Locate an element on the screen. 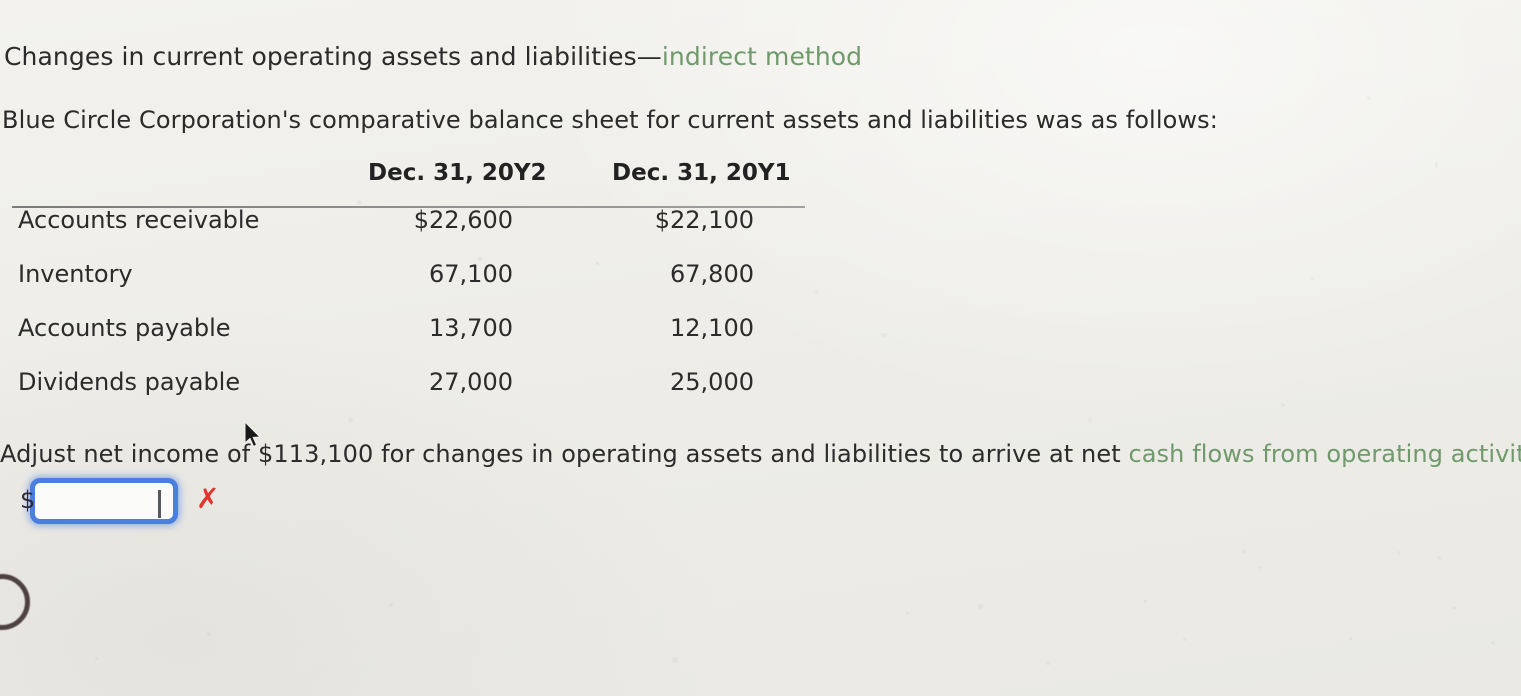 The width and height of the screenshot is (1521, 696). table-header-rule is located at coordinates (408, 207).